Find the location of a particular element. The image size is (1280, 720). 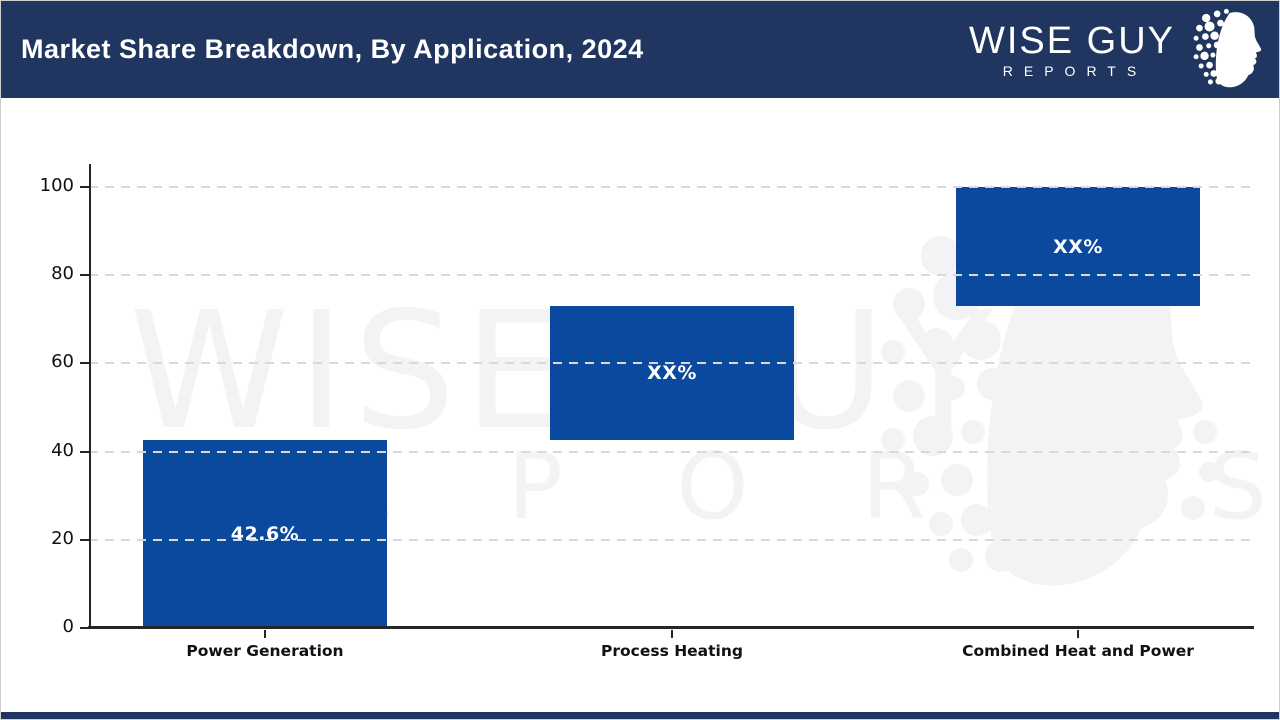

wiseguy-logo: WISE GUY REPORTS is located at coordinates (1124, 50).